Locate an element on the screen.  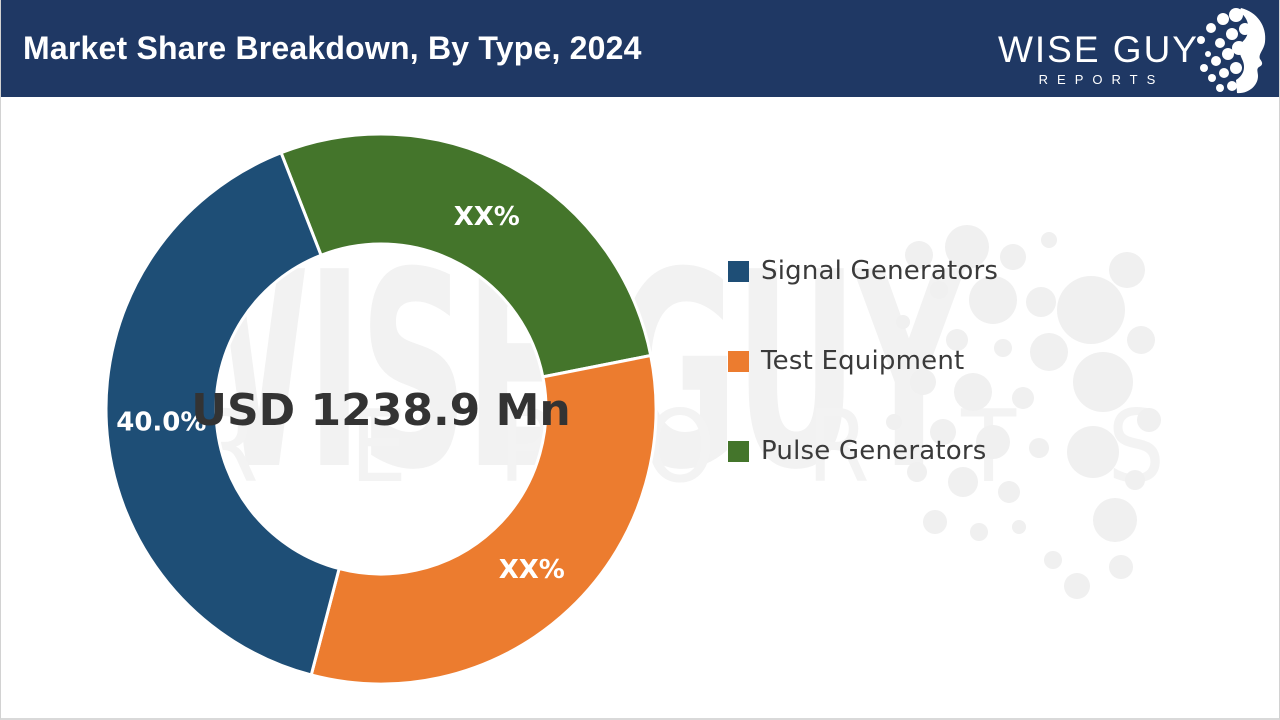
legend-label: Signal Generators is located at coordinates (880, 271).